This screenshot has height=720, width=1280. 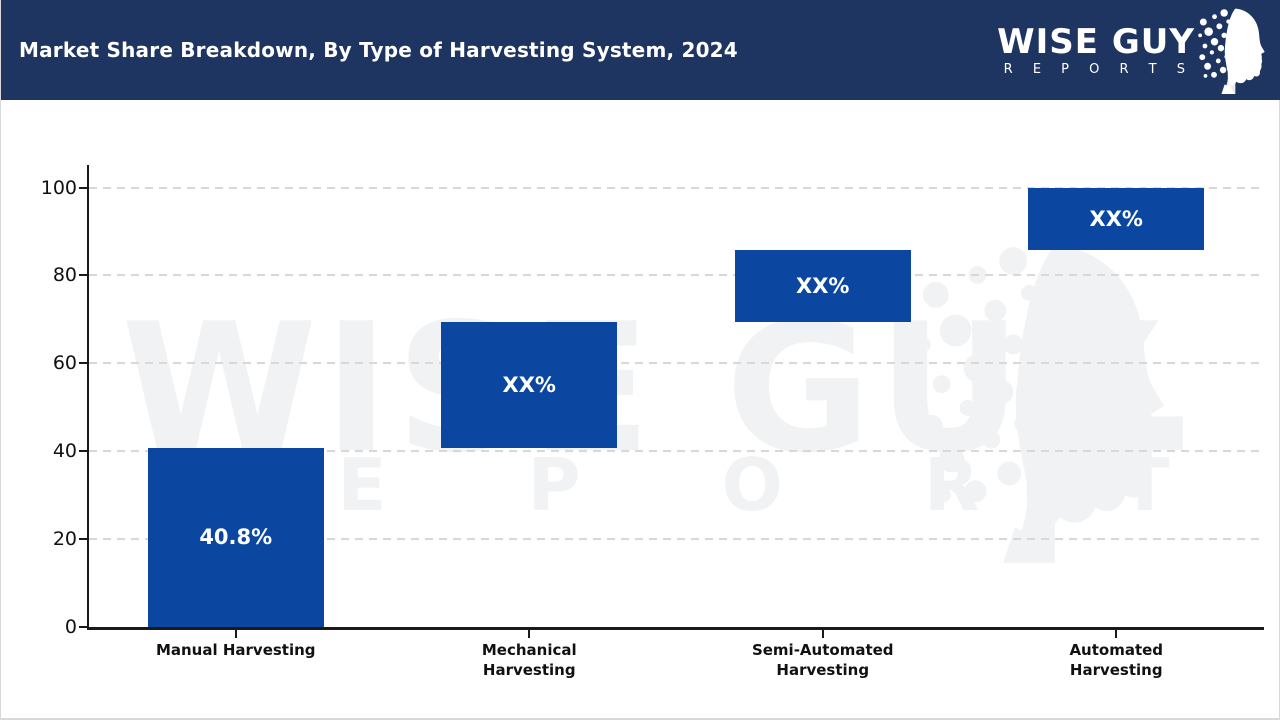 What do you see at coordinates (88, 397) in the screenshot?
I see `y-axis-line` at bounding box center [88, 397].